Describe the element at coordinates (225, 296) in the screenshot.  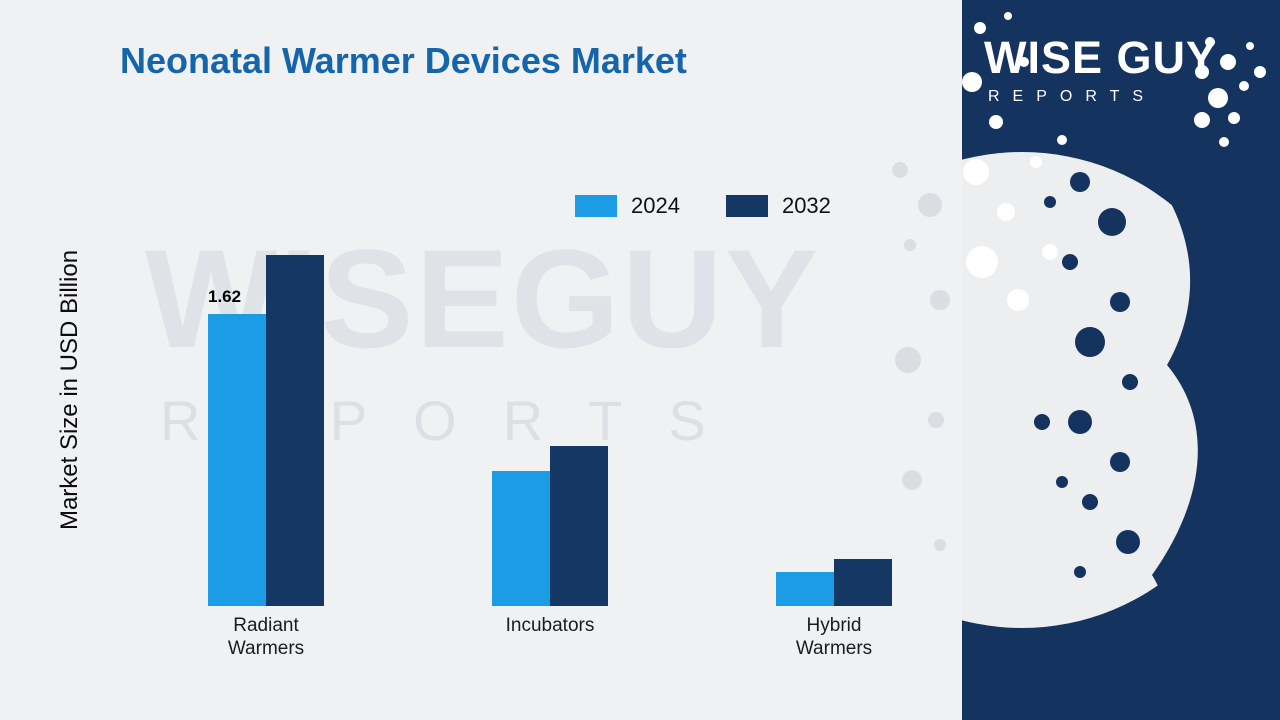
I see `bar-value-label: 1.62` at that location.